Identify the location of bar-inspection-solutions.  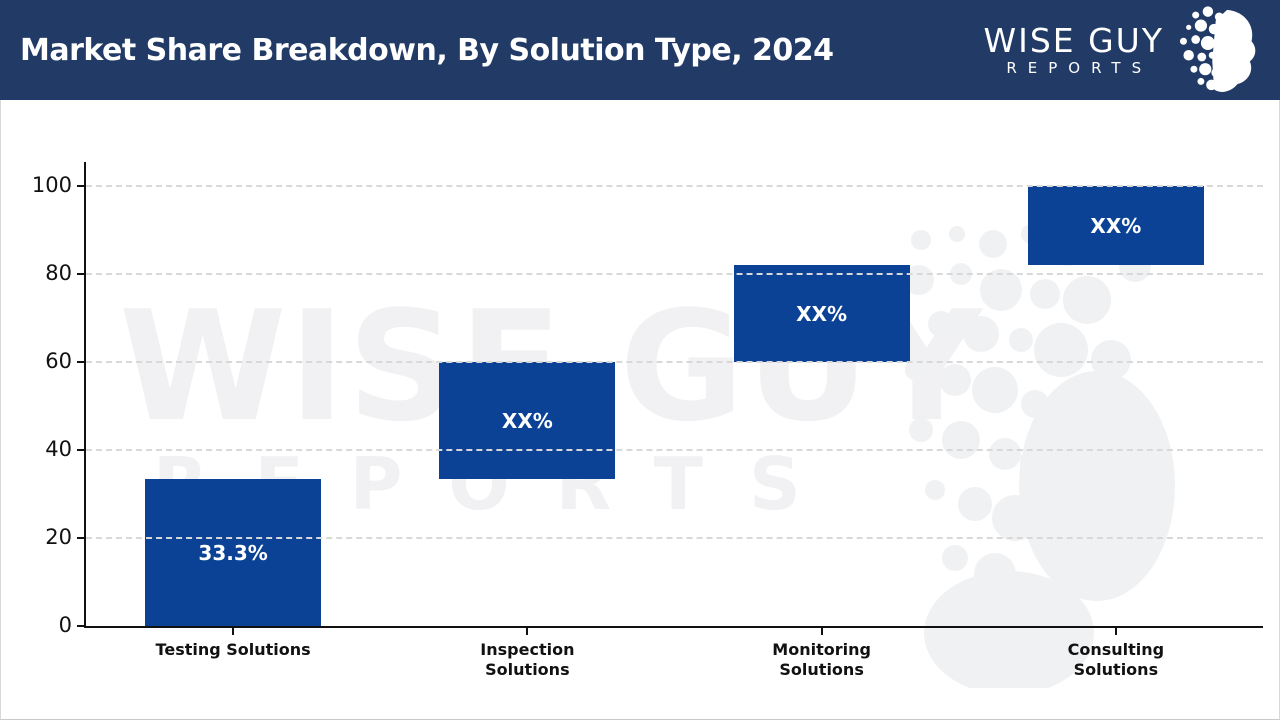
(527, 421).